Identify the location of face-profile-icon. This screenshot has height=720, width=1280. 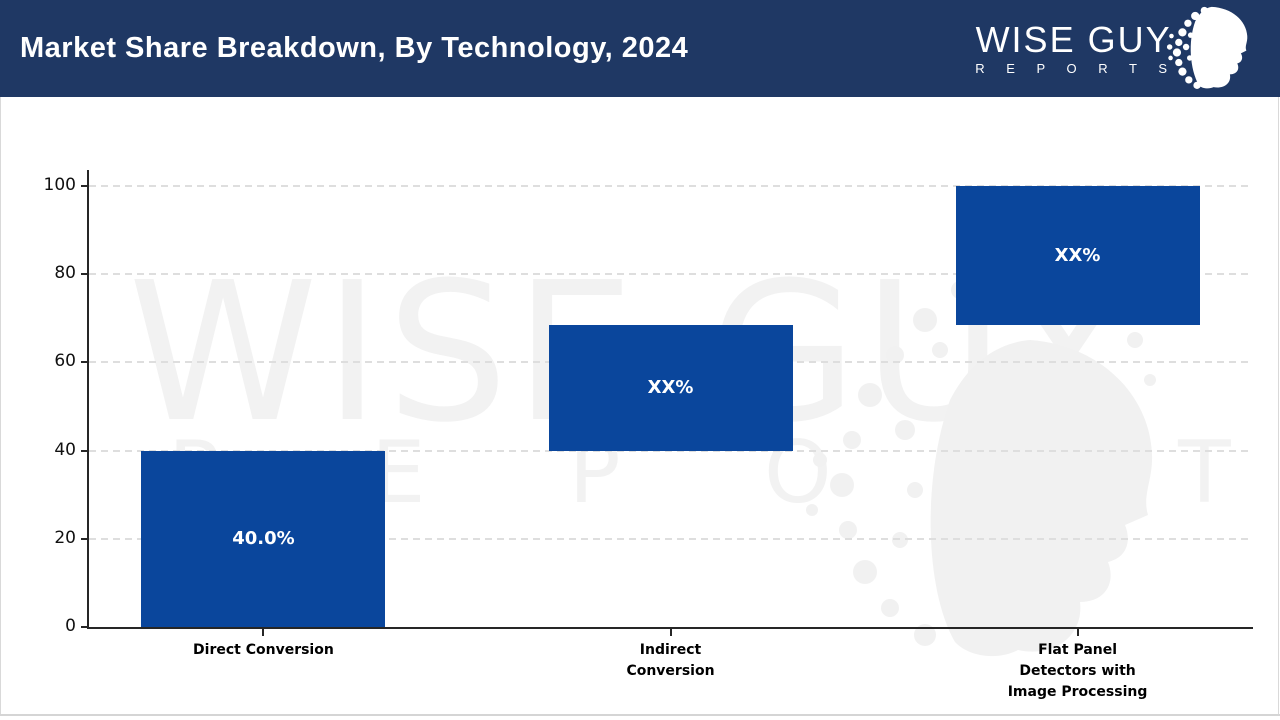
(1208, 49).